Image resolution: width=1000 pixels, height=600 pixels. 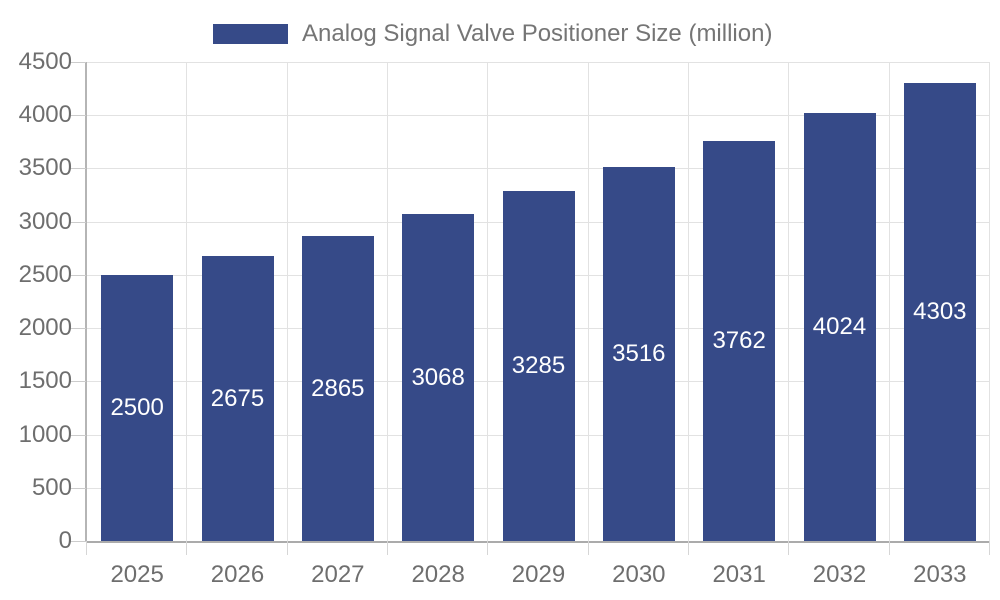 I want to click on bar: 3285, so click(x=538, y=366).